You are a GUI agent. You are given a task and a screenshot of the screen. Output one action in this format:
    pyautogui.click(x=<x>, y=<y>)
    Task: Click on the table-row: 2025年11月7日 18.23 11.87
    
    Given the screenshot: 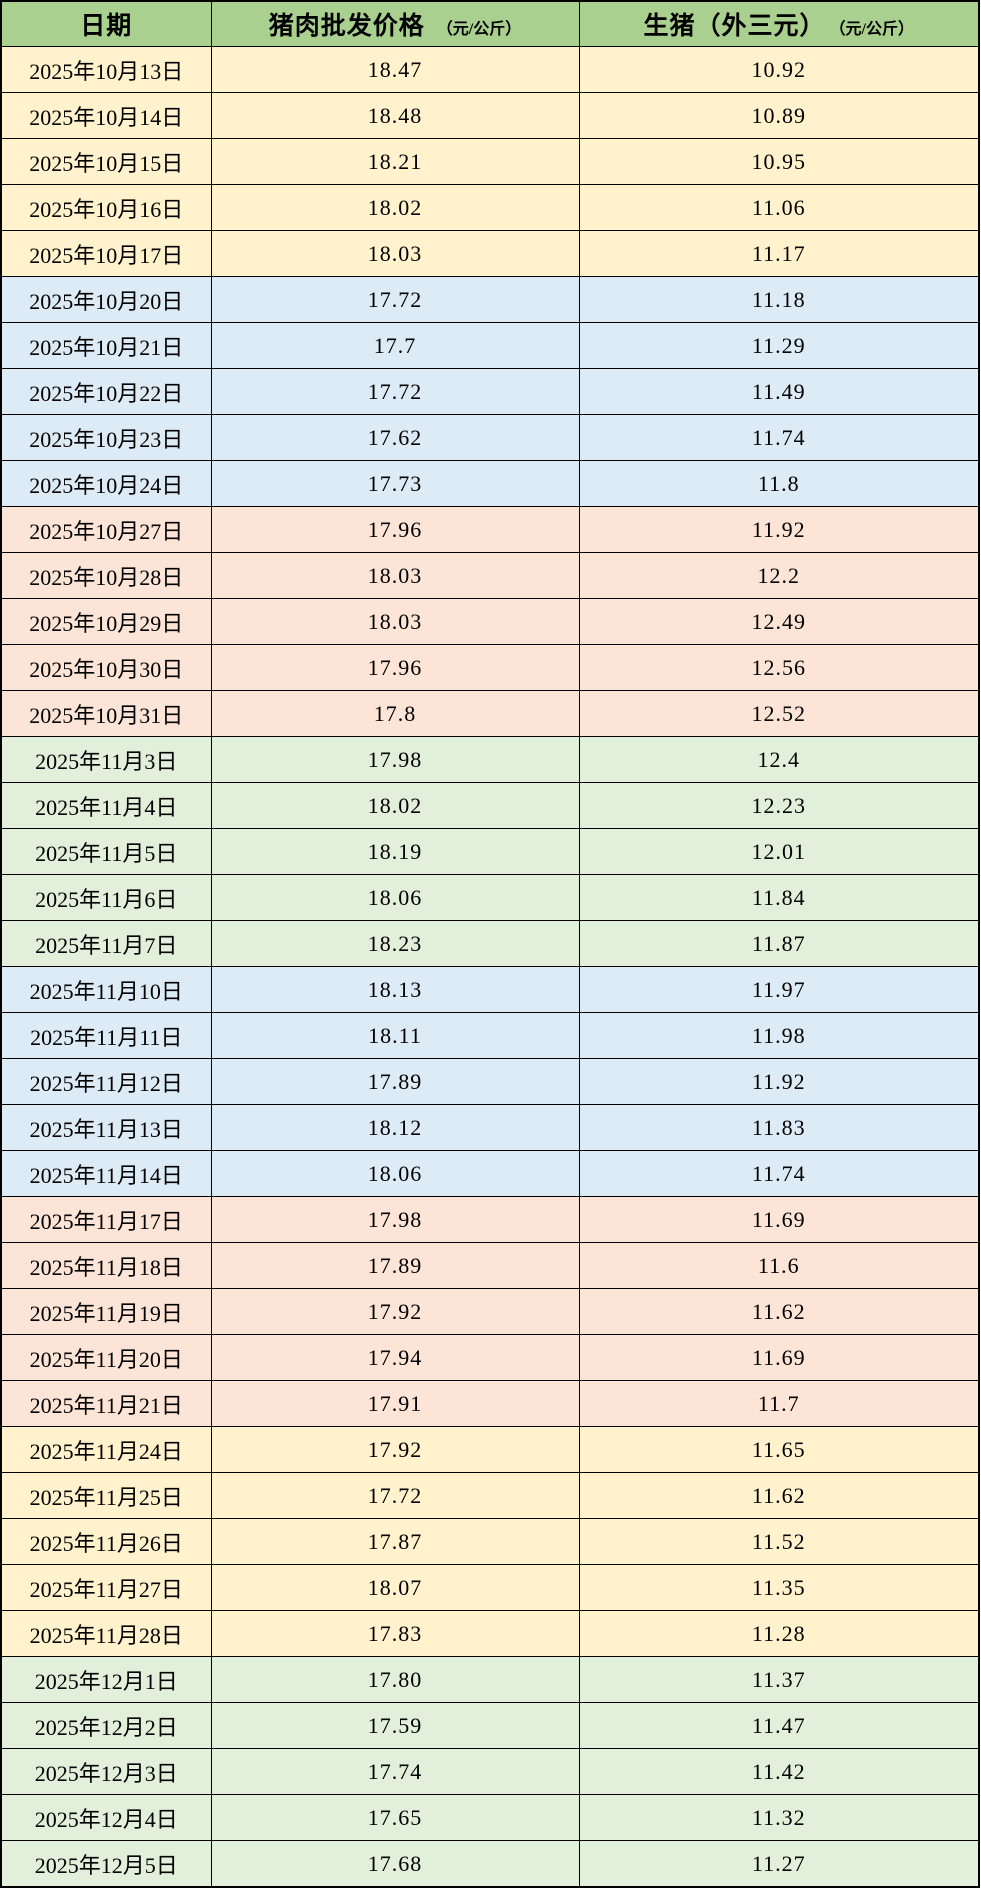 What is the action you would take?
    pyautogui.click(x=490, y=943)
    